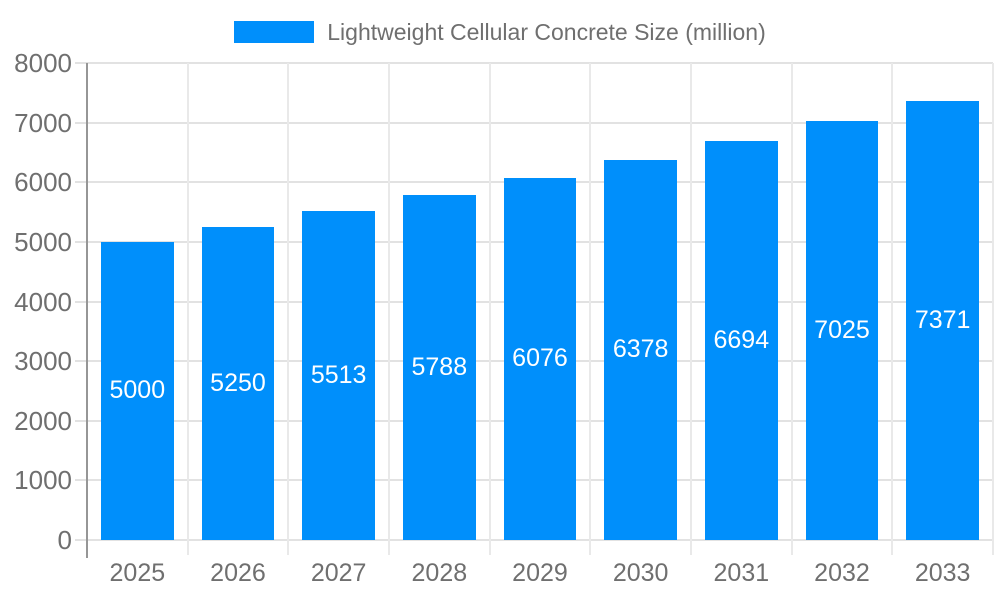 This screenshot has height=600, width=1000. What do you see at coordinates (439, 573) in the screenshot?
I see `x-tick-label-2028: 2028` at bounding box center [439, 573].